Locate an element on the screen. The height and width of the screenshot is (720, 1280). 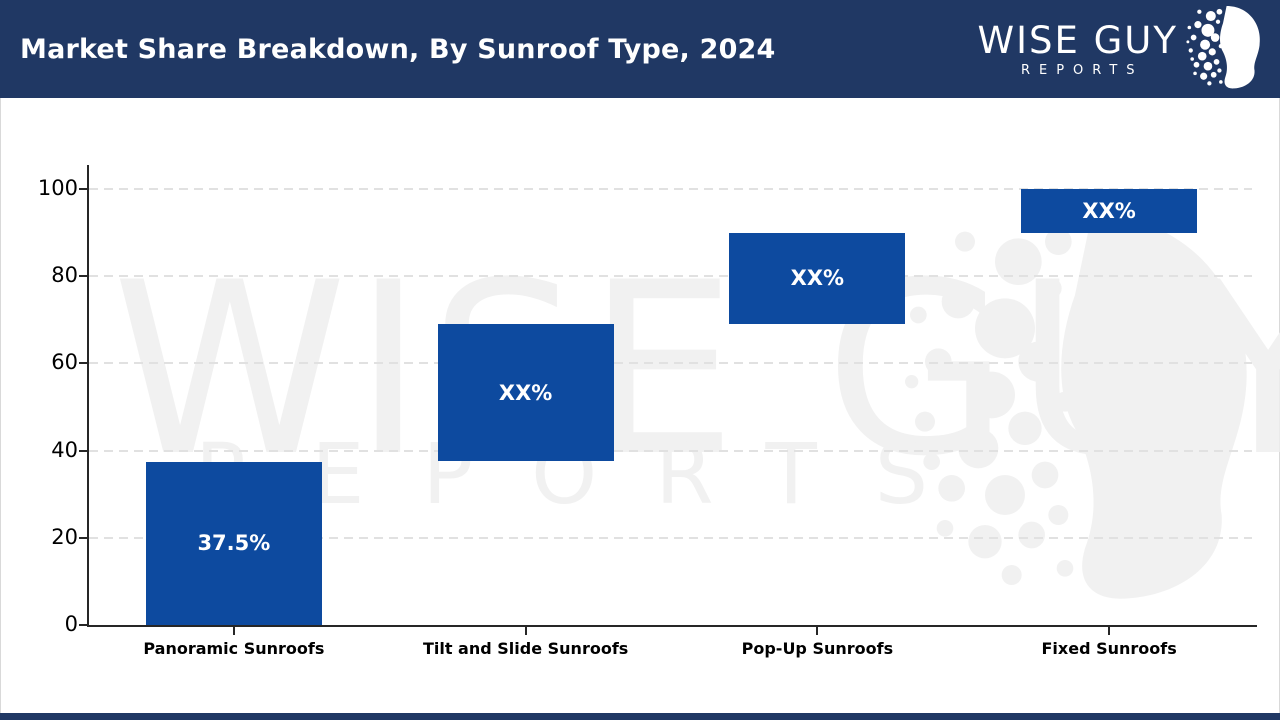
y-tick-label: 100 is located at coordinates (57, 188).